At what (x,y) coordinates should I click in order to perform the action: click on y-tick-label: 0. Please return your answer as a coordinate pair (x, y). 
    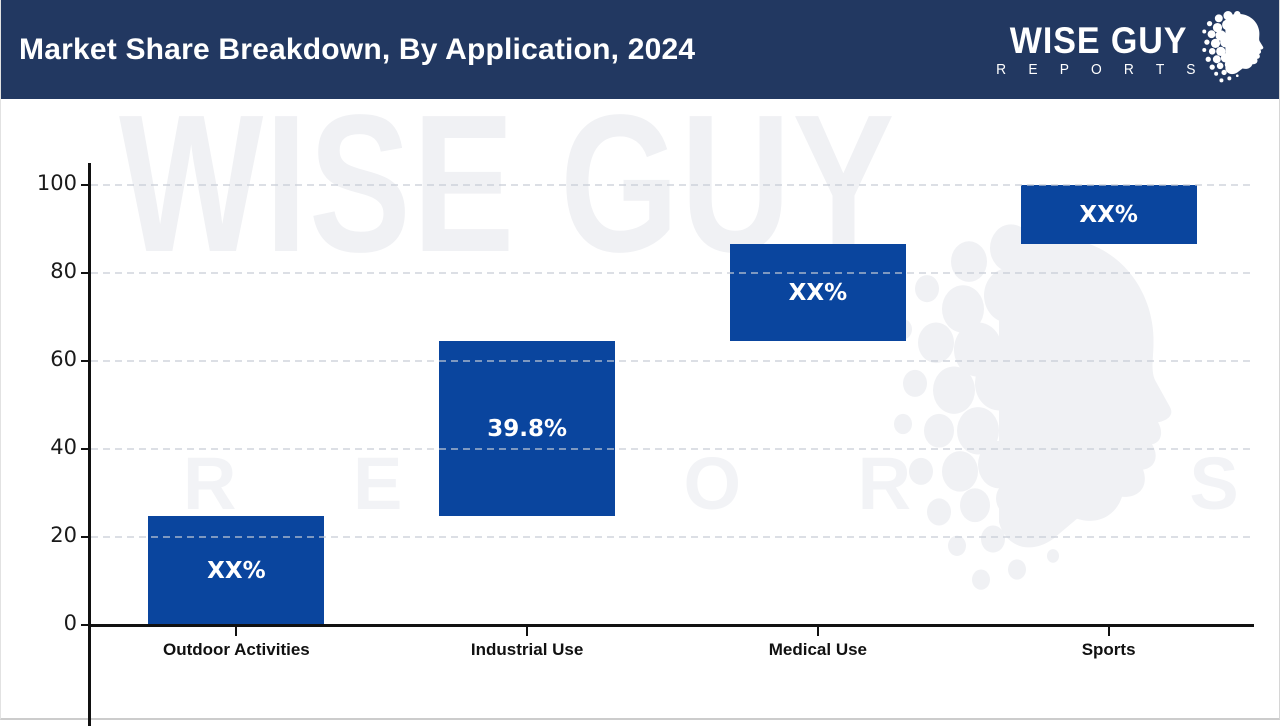
    Looking at the image, I should click on (70, 623).